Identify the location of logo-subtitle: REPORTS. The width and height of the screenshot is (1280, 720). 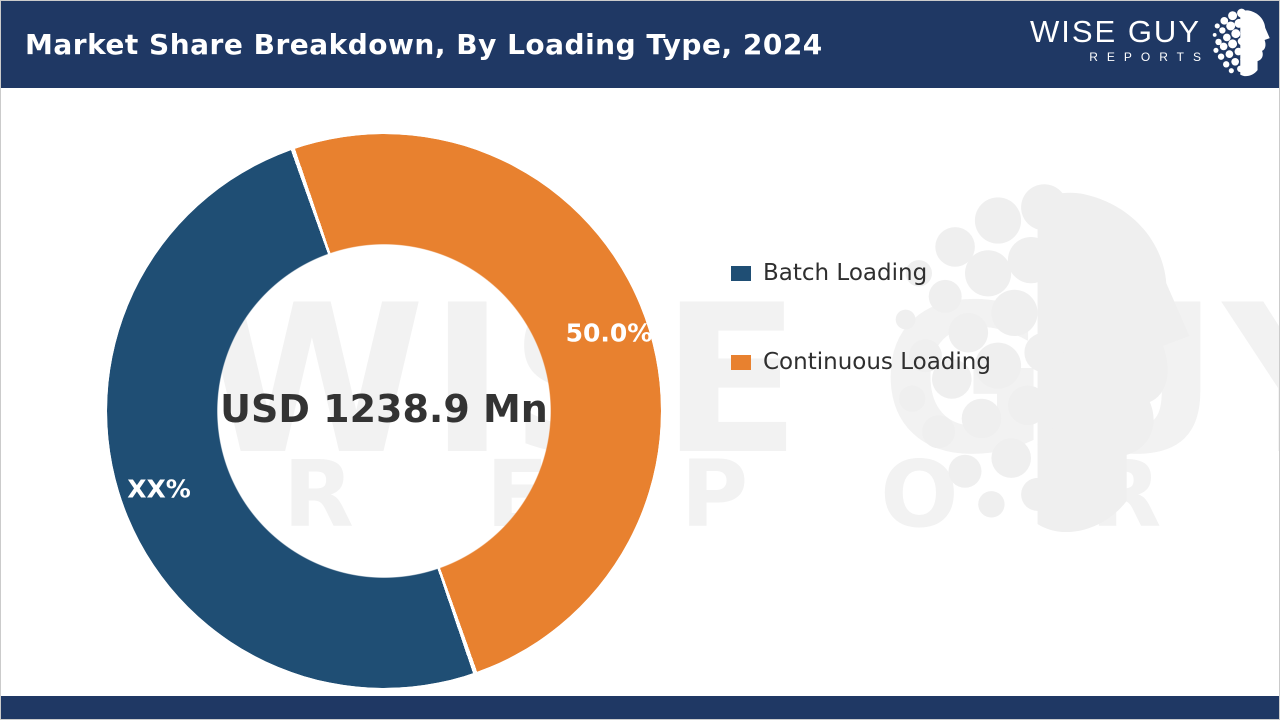
(1149, 57).